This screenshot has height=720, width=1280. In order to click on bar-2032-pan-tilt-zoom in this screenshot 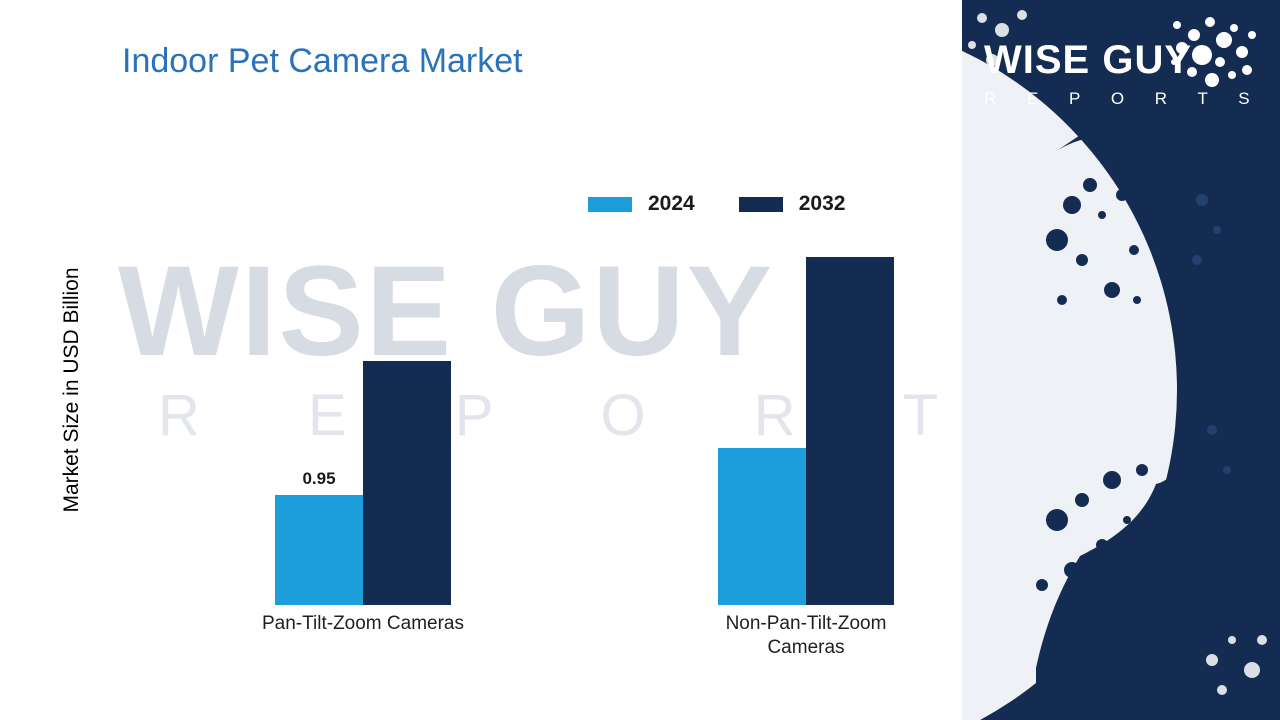, I will do `click(407, 483)`.